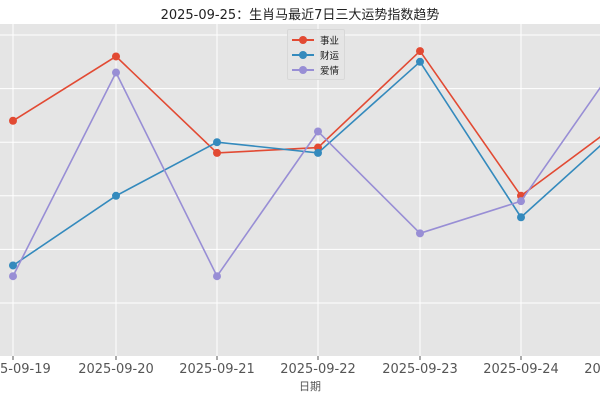  Describe the element at coordinates (420, 369) in the screenshot. I see `x-tick-label: 2025-09-23` at that location.